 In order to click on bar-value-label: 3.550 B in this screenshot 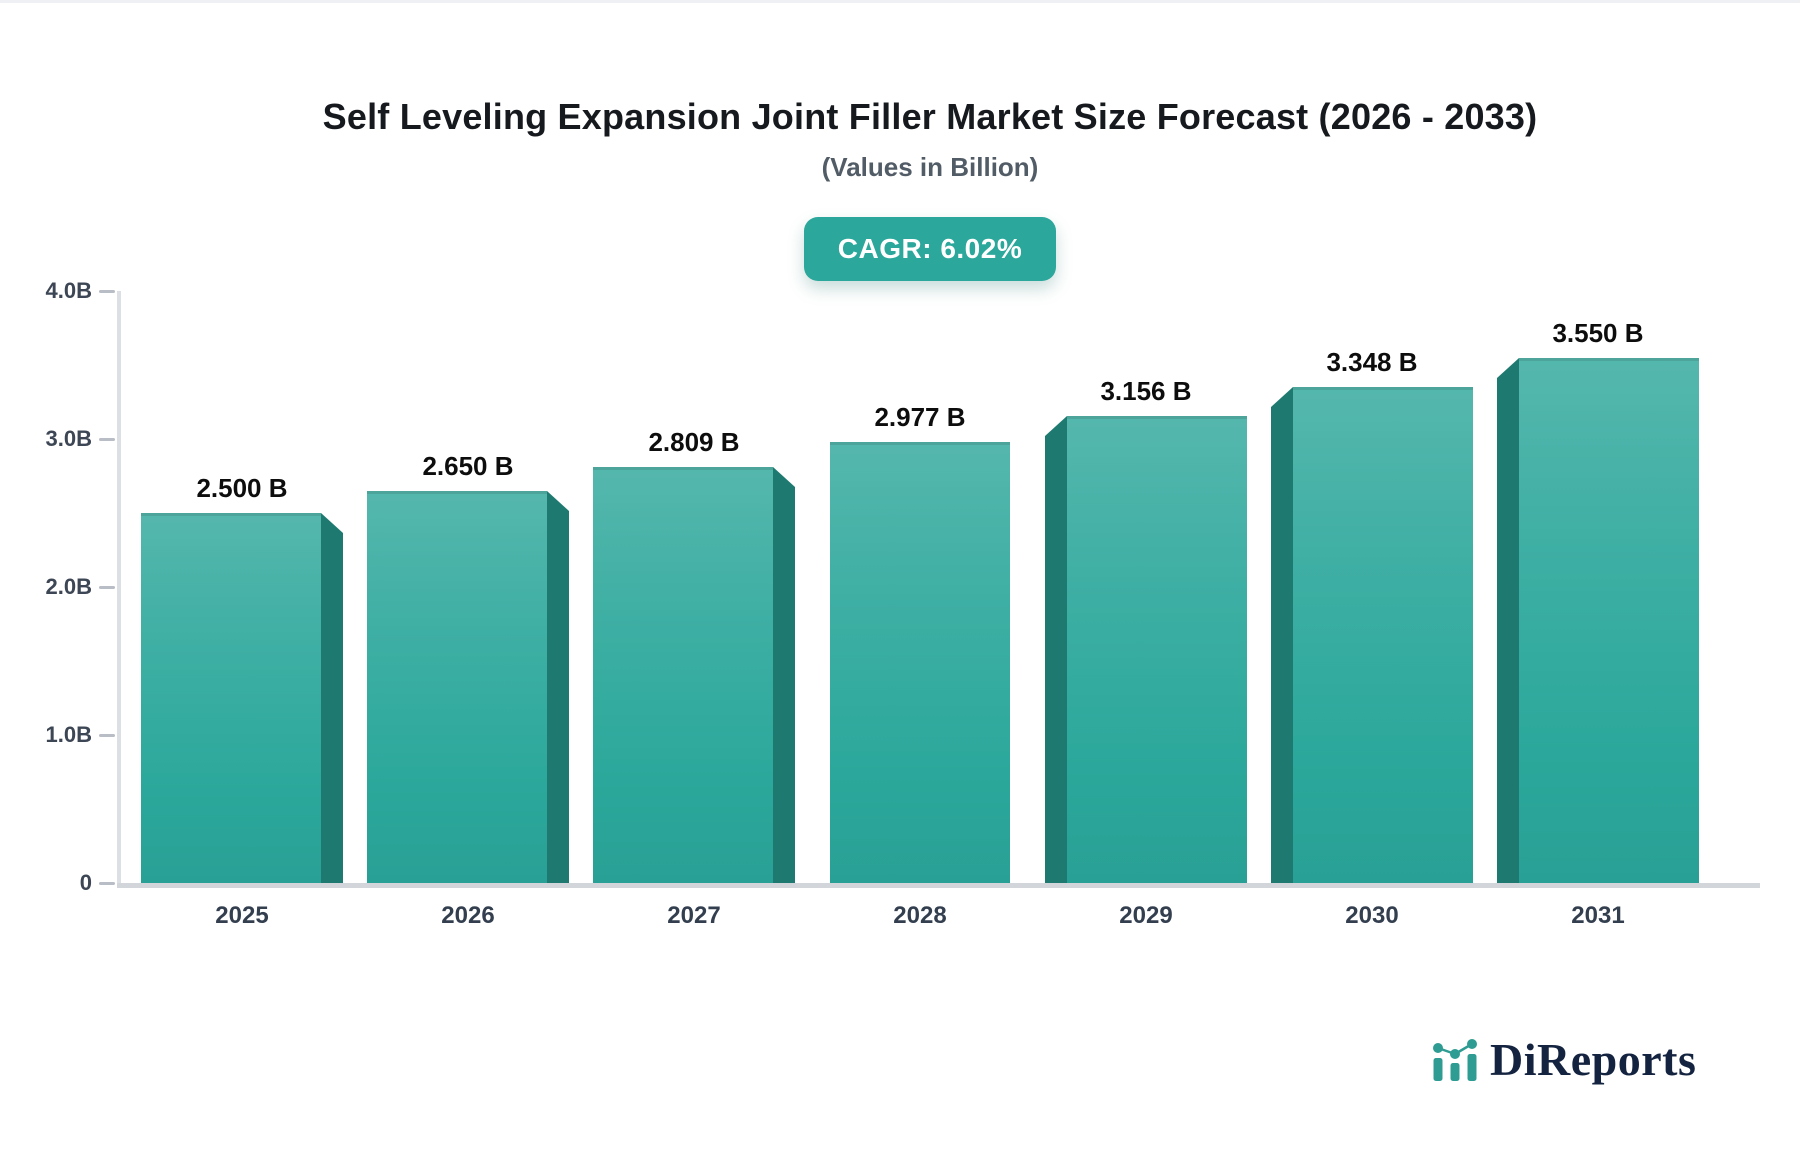, I will do `click(1598, 333)`.